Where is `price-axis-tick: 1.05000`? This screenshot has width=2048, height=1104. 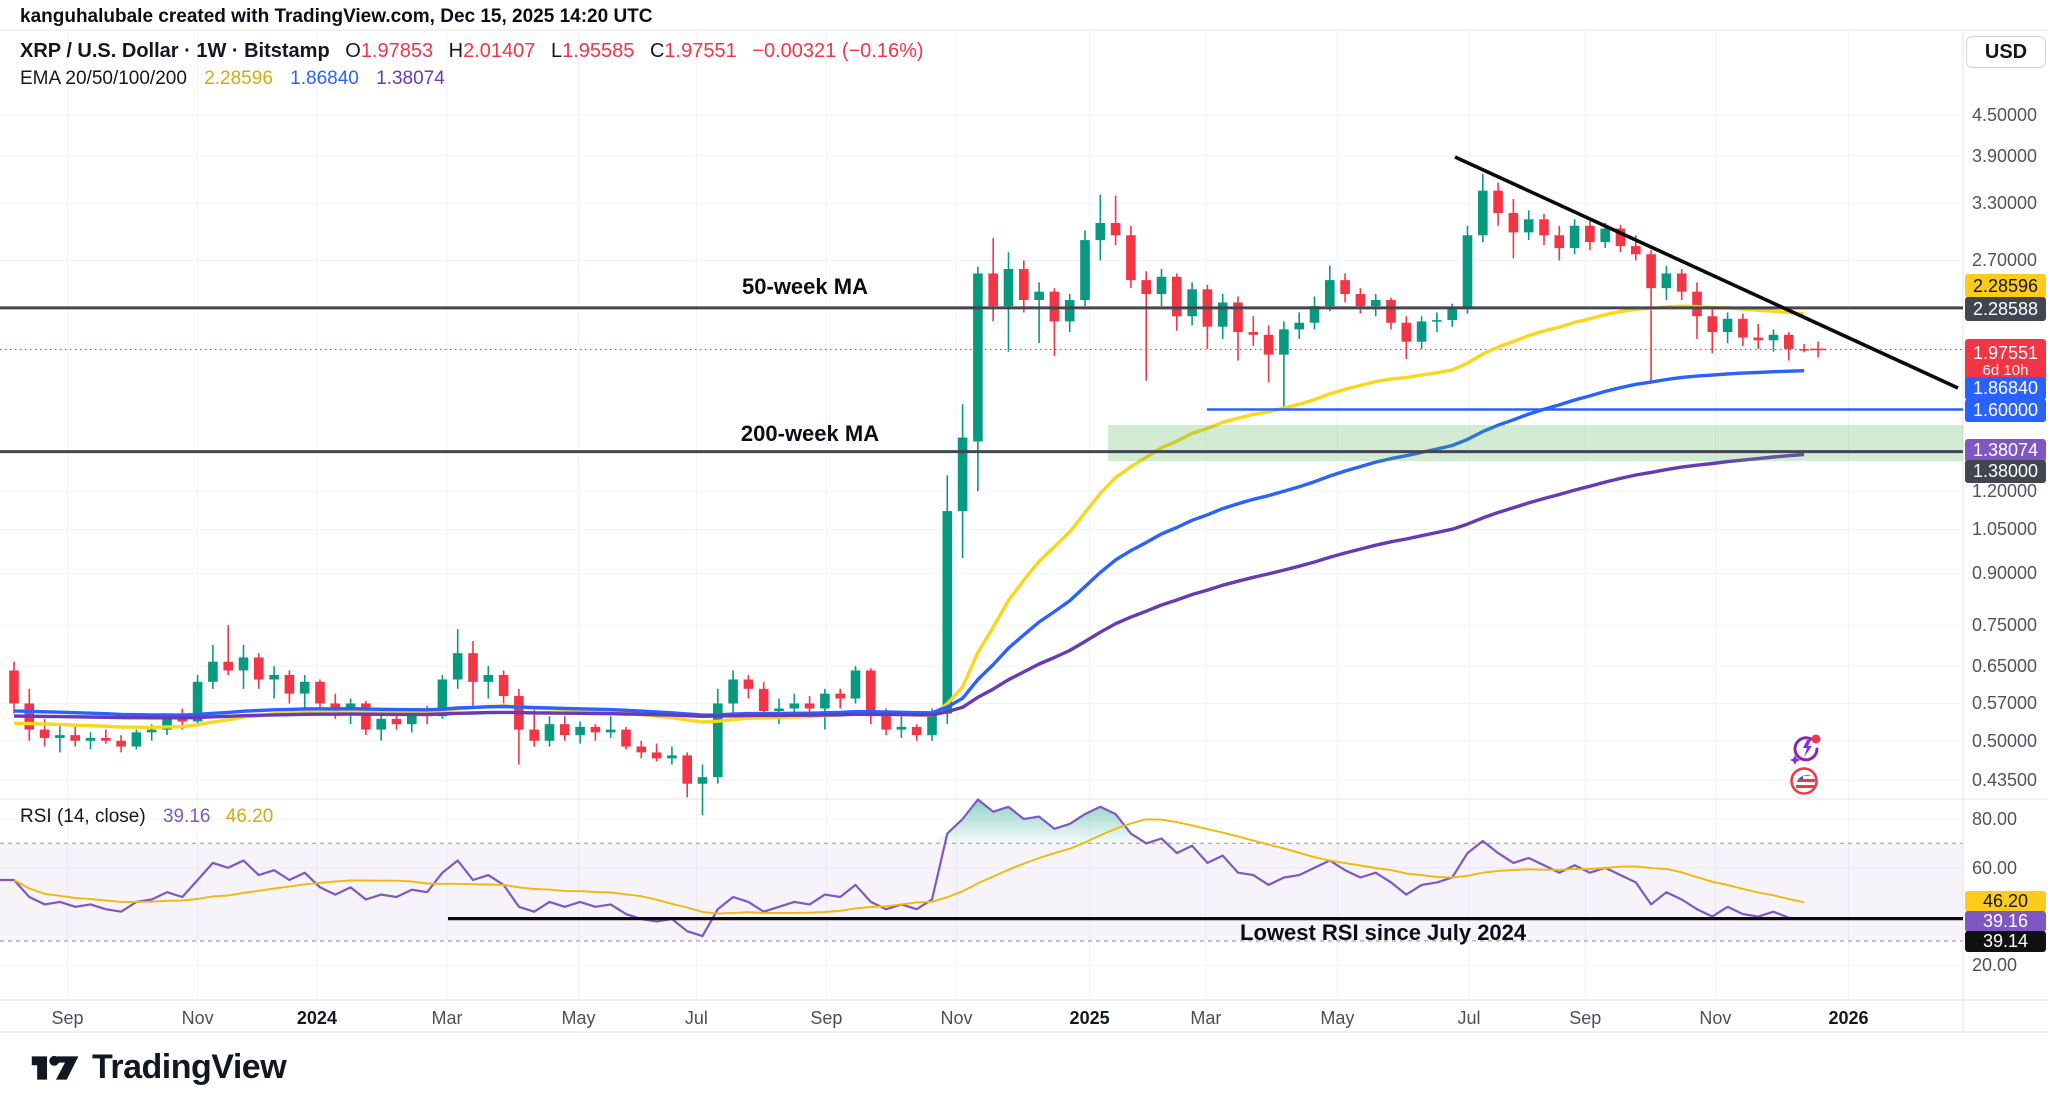
price-axis-tick: 1.05000 is located at coordinates (2005, 529).